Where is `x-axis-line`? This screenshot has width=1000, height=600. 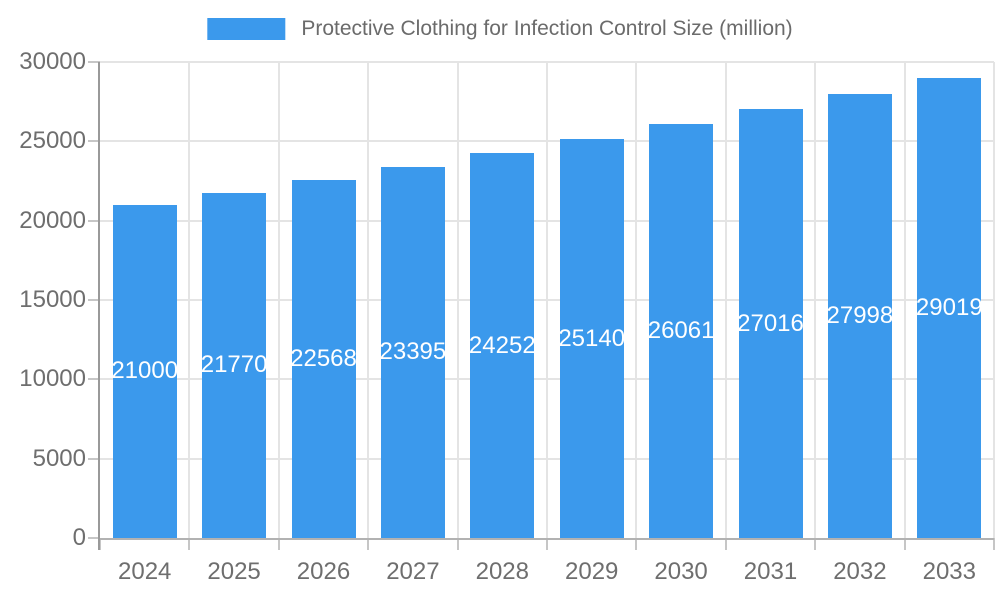 x-axis-line is located at coordinates (547, 539).